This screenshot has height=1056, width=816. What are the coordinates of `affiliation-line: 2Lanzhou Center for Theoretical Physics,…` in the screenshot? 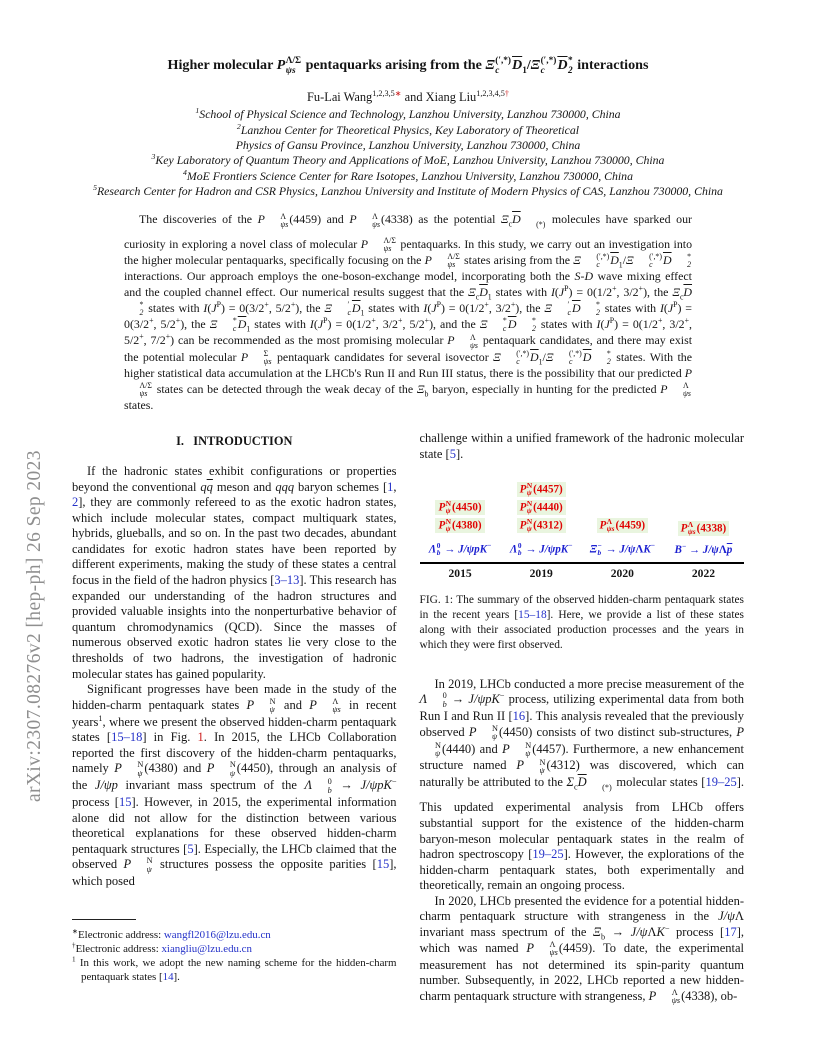 It's located at (408, 129).